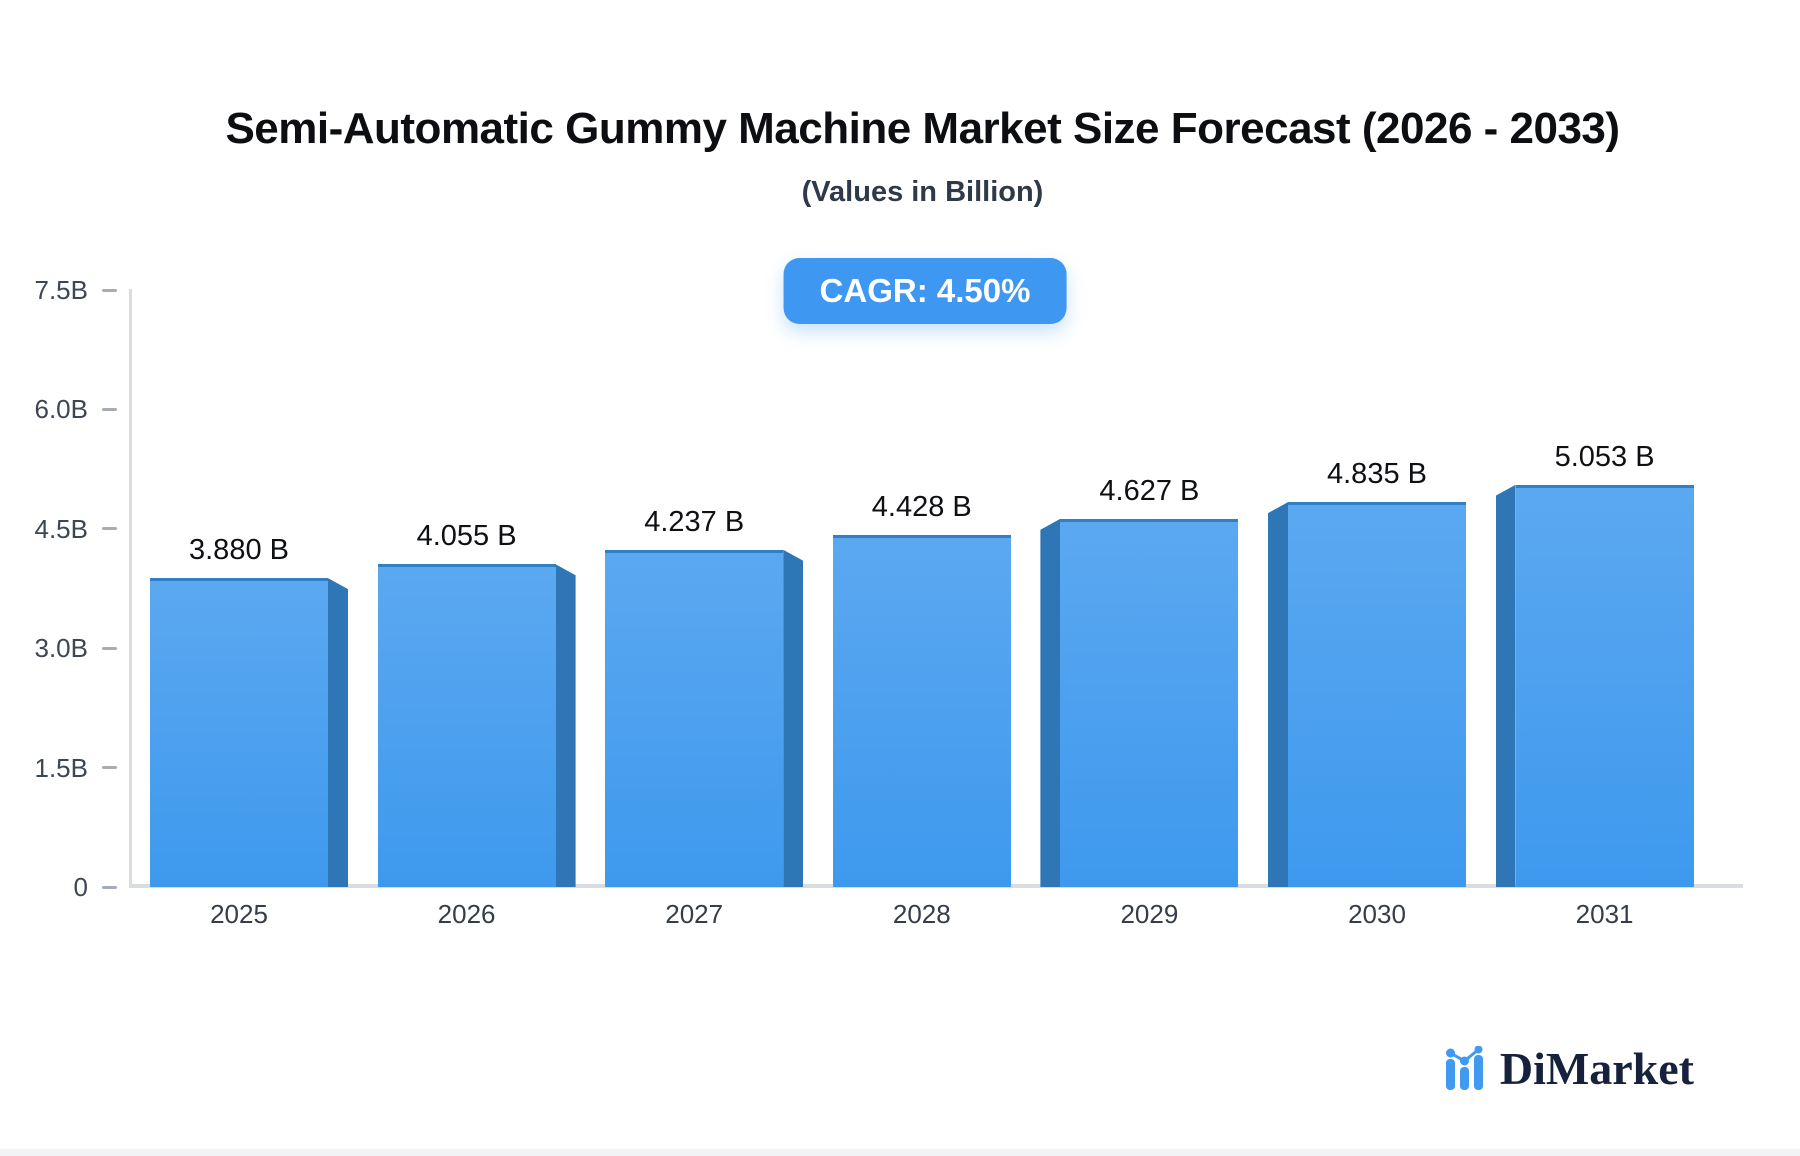  What do you see at coordinates (1604, 685) in the screenshot?
I see `bar-2031` at bounding box center [1604, 685].